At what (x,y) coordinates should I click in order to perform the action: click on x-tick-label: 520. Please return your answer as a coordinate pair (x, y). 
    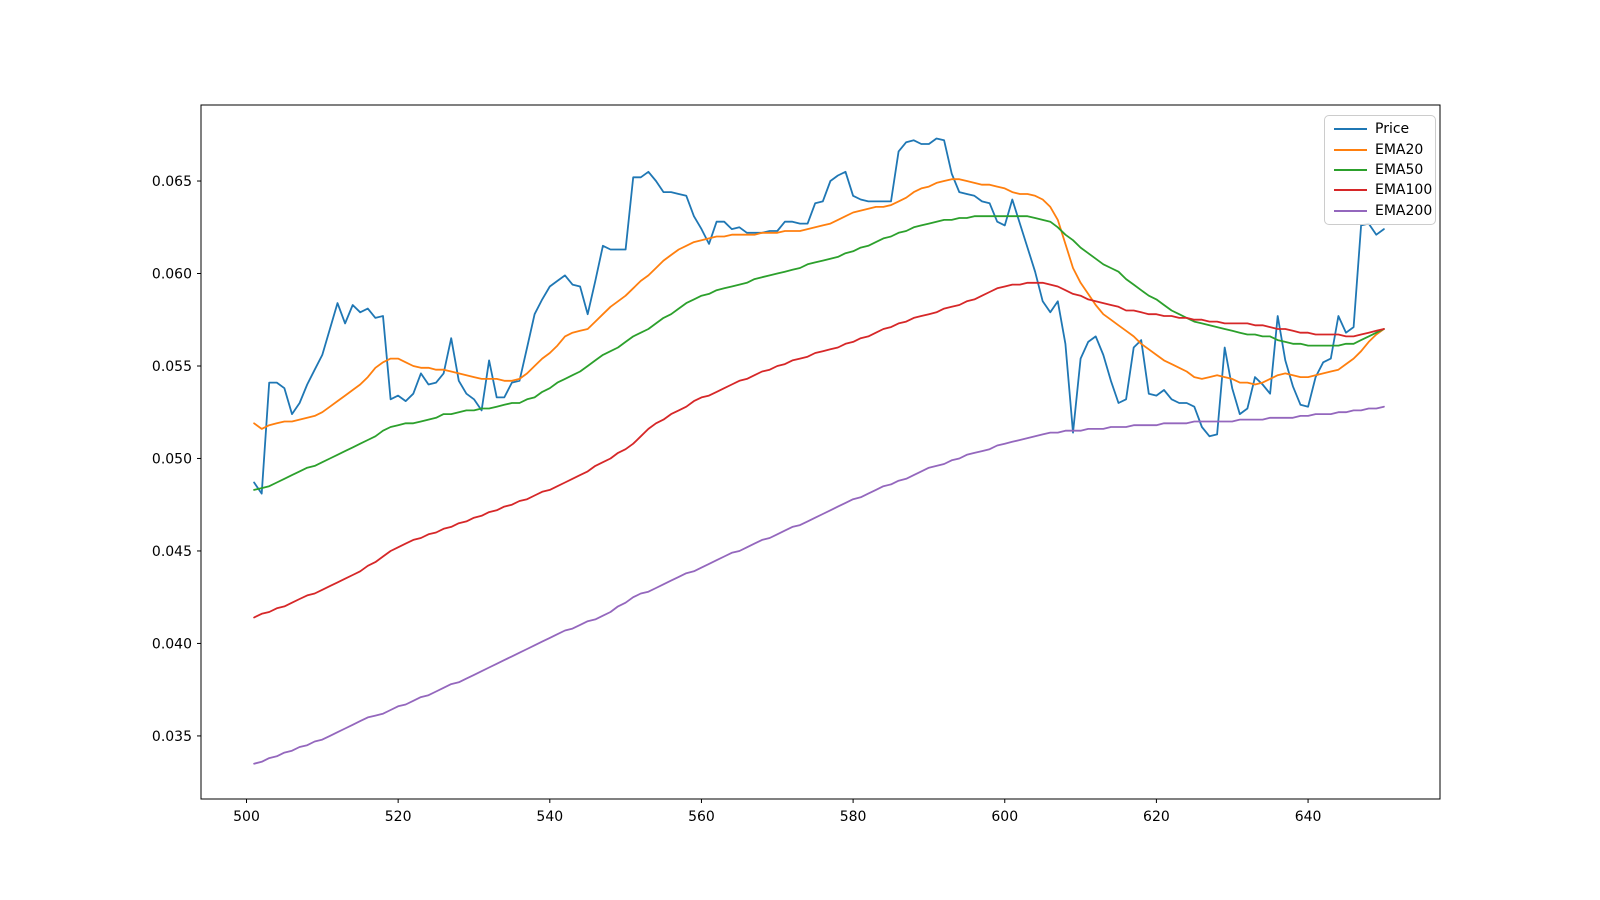
    Looking at the image, I should click on (398, 817).